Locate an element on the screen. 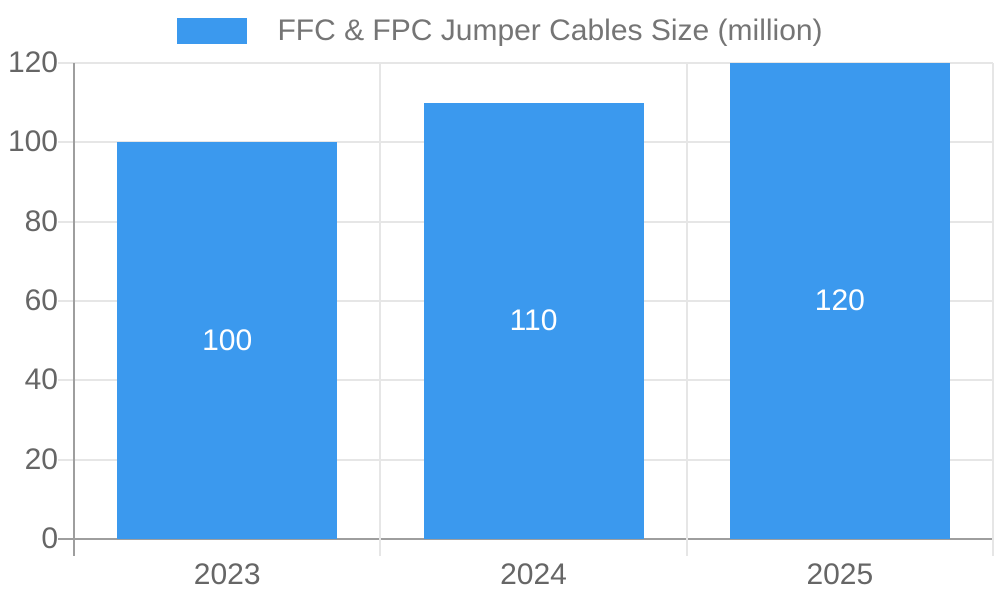 This screenshot has height=600, width=1000. legend-swatch is located at coordinates (212, 31).